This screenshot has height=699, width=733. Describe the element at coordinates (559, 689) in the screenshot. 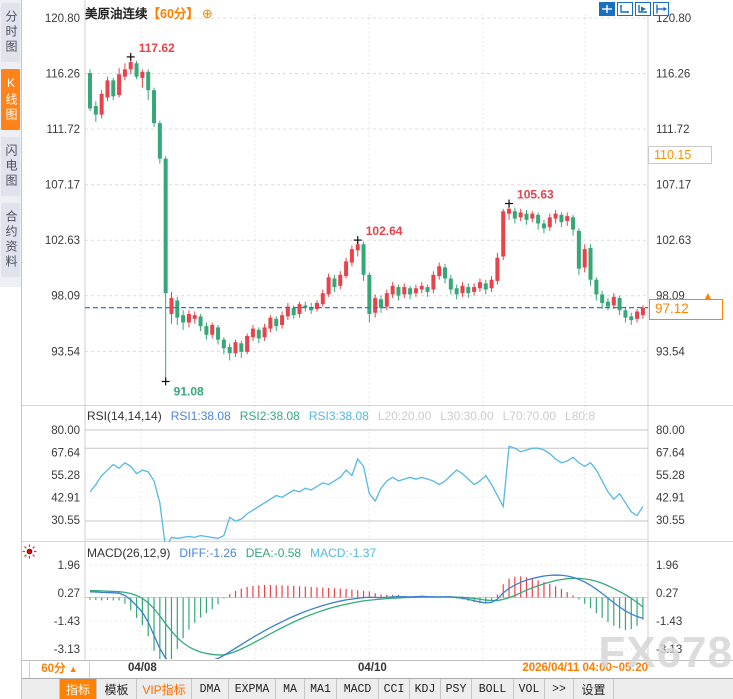

I see `toolbar-item->>: >>` at that location.